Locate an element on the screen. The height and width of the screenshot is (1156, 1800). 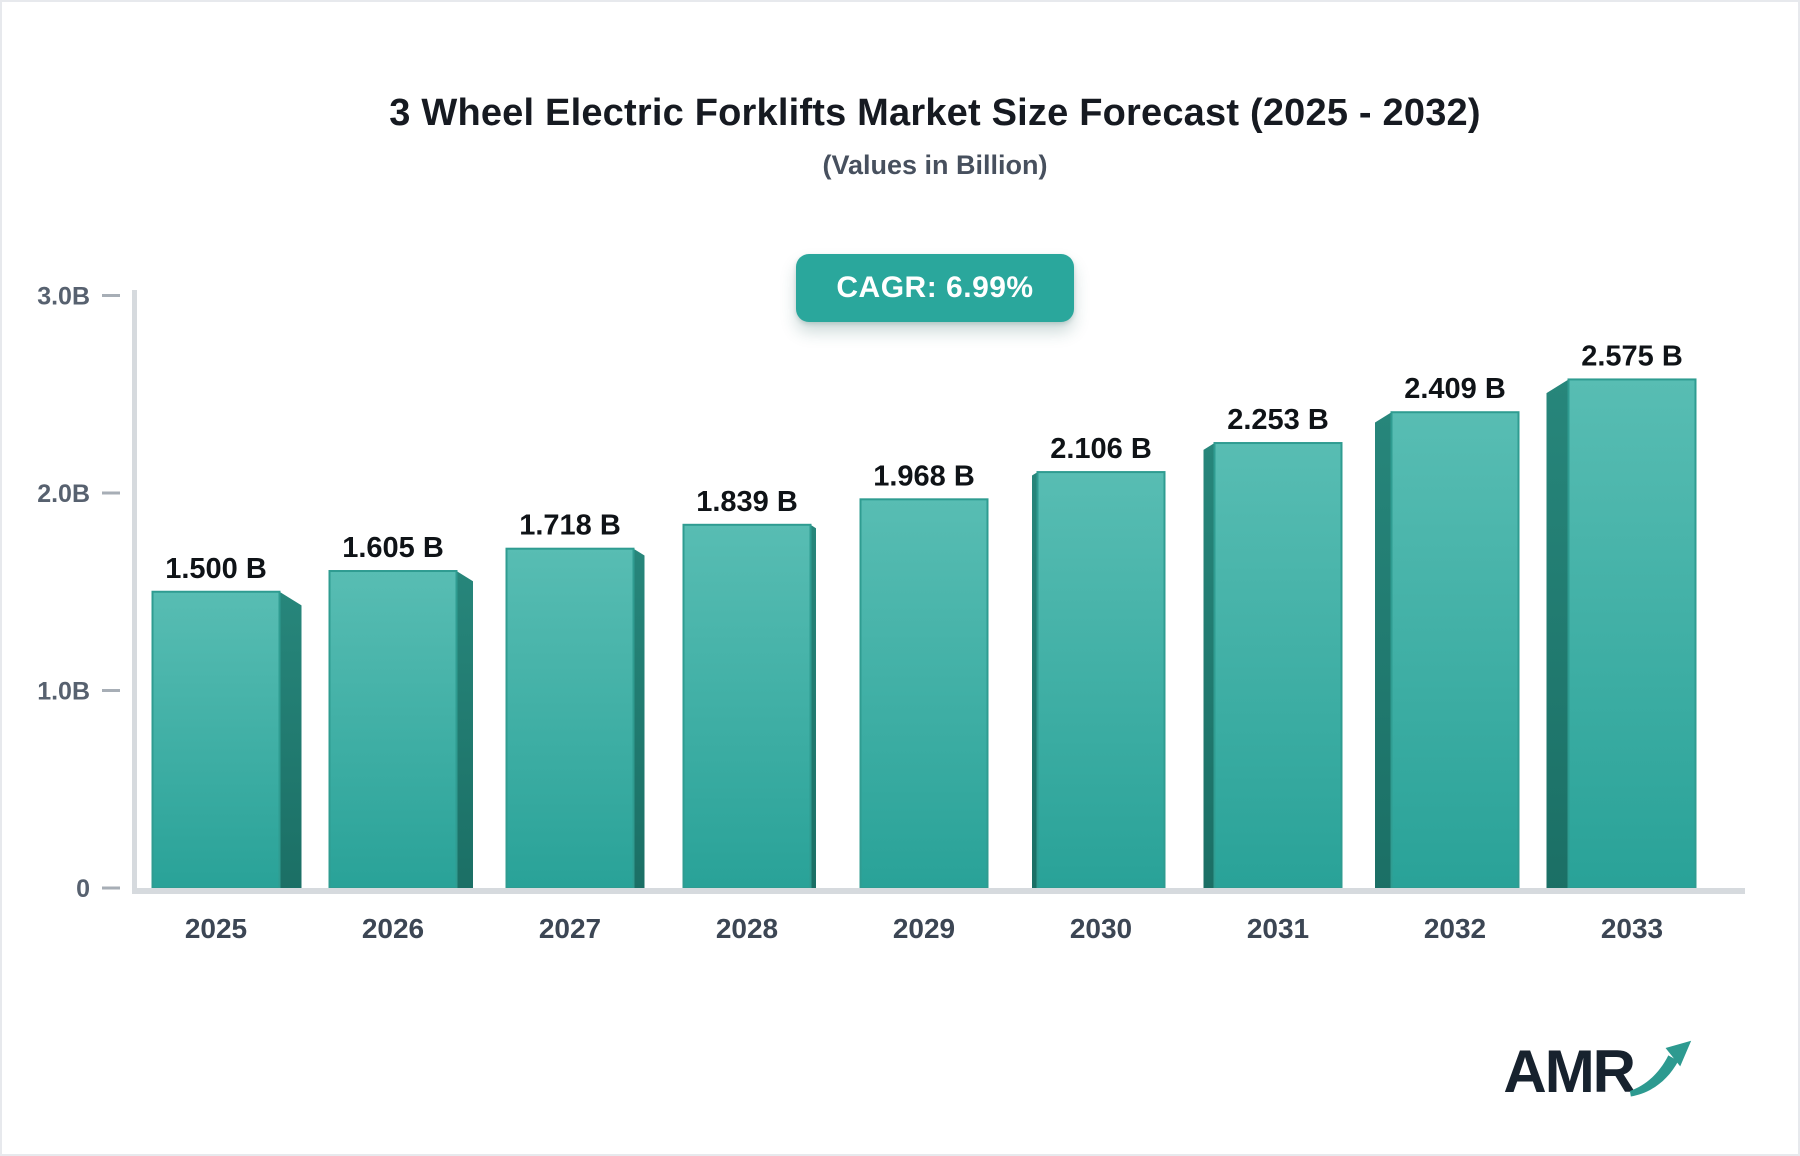
bar-value-label: 1.839 B is located at coordinates (747, 502).